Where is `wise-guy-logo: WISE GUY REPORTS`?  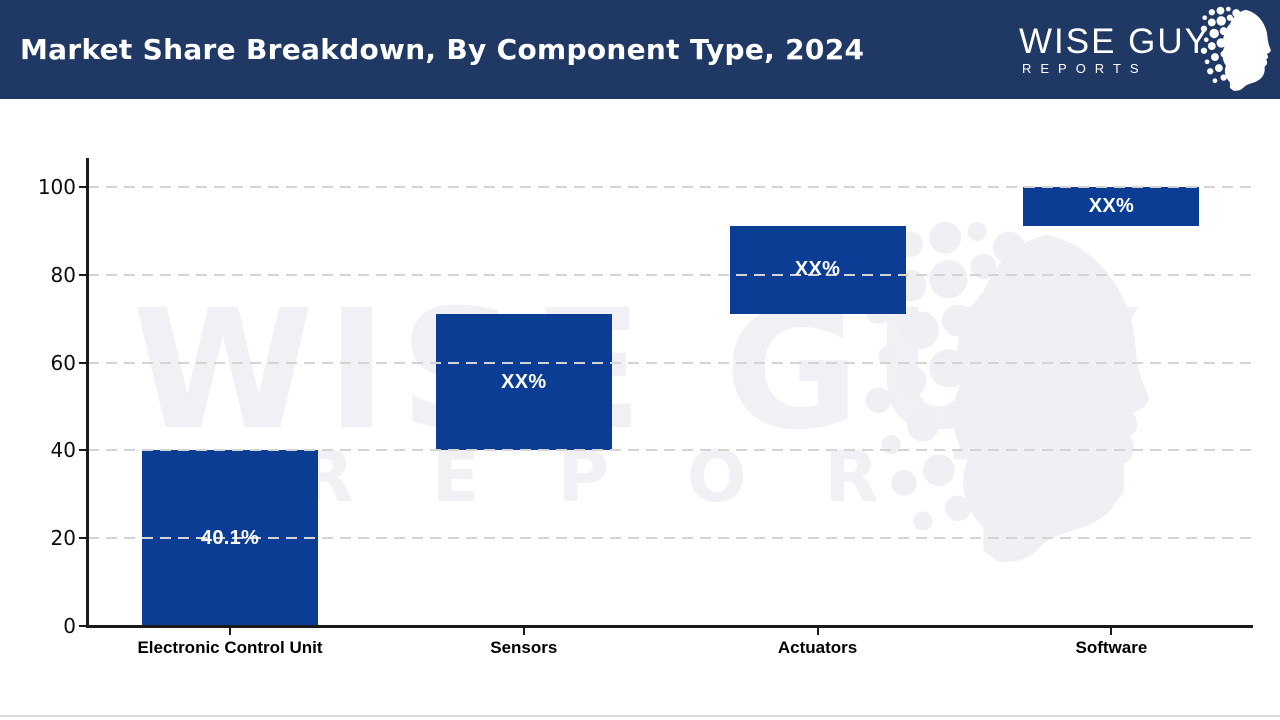
wise-guy-logo: WISE GUY REPORTS is located at coordinates (1146, 50).